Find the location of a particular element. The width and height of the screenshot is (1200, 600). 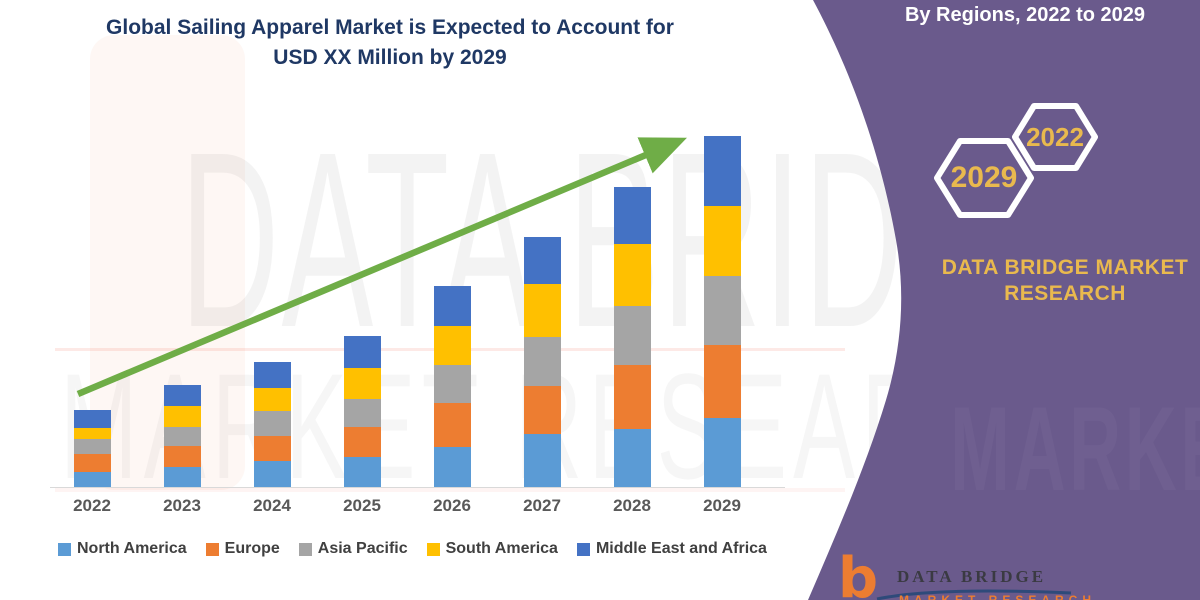

legend-item-south-america: South America is located at coordinates (492, 549).